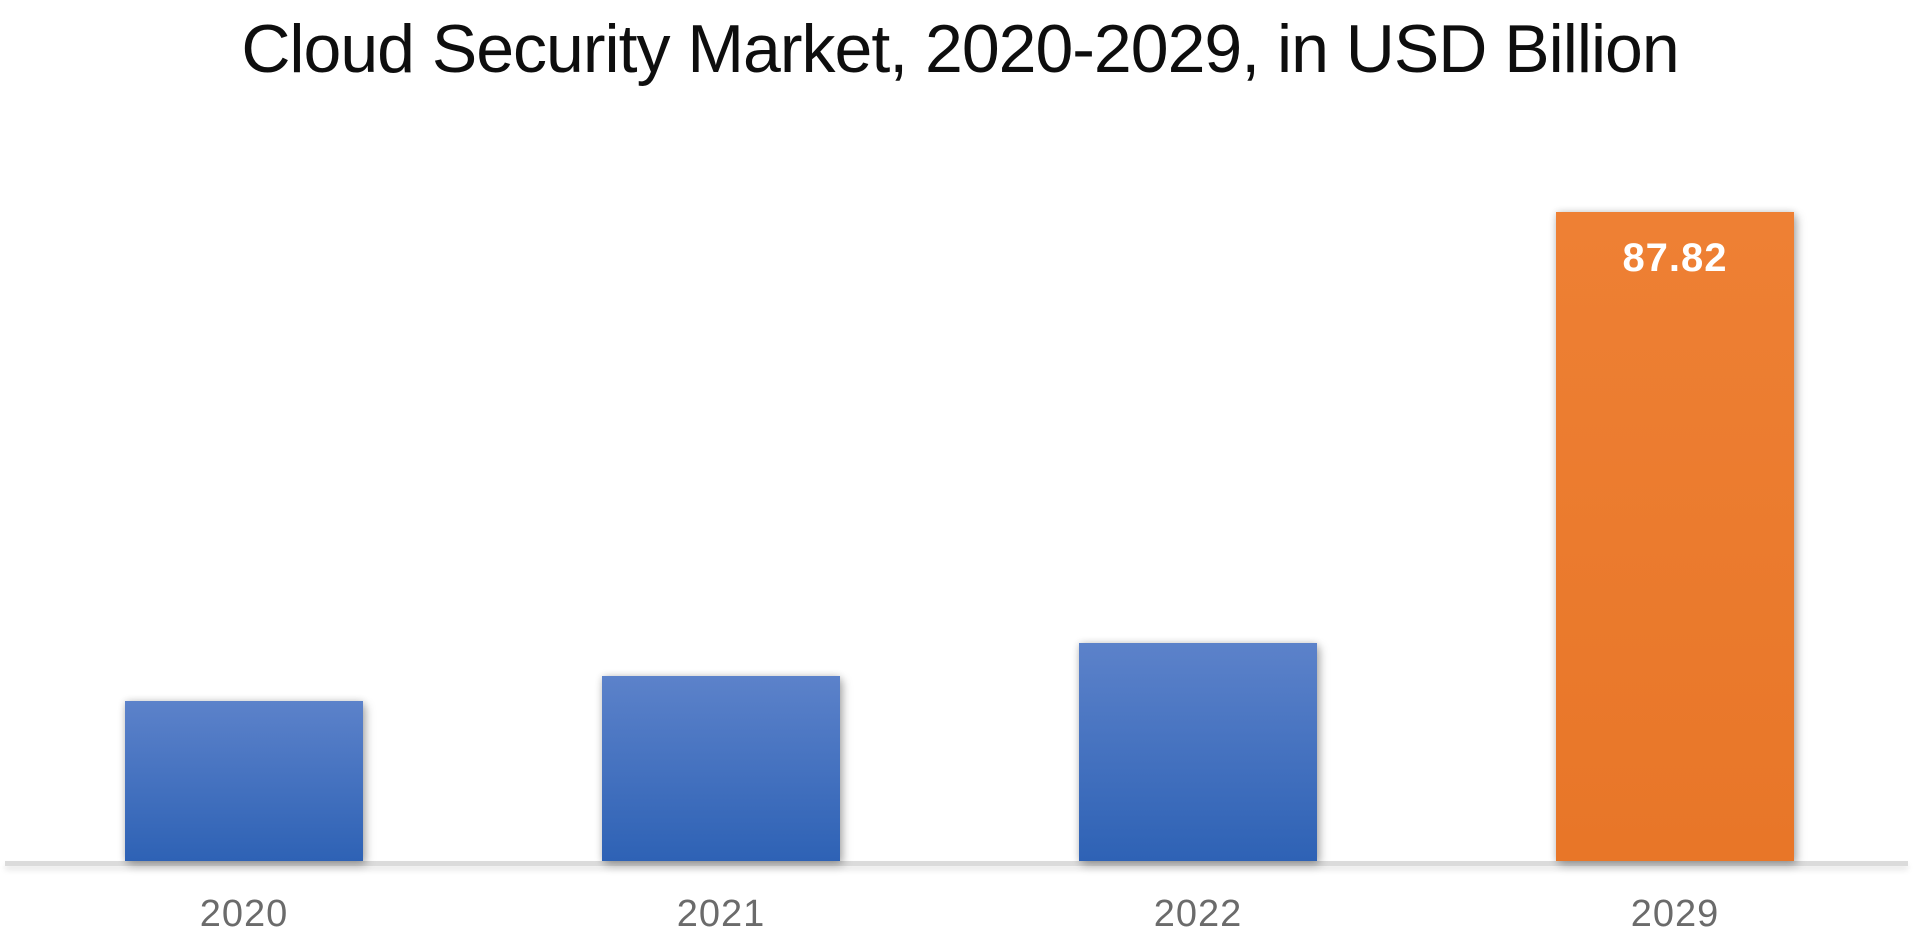 The image size is (1920, 943). I want to click on bar-2020, so click(244, 781).